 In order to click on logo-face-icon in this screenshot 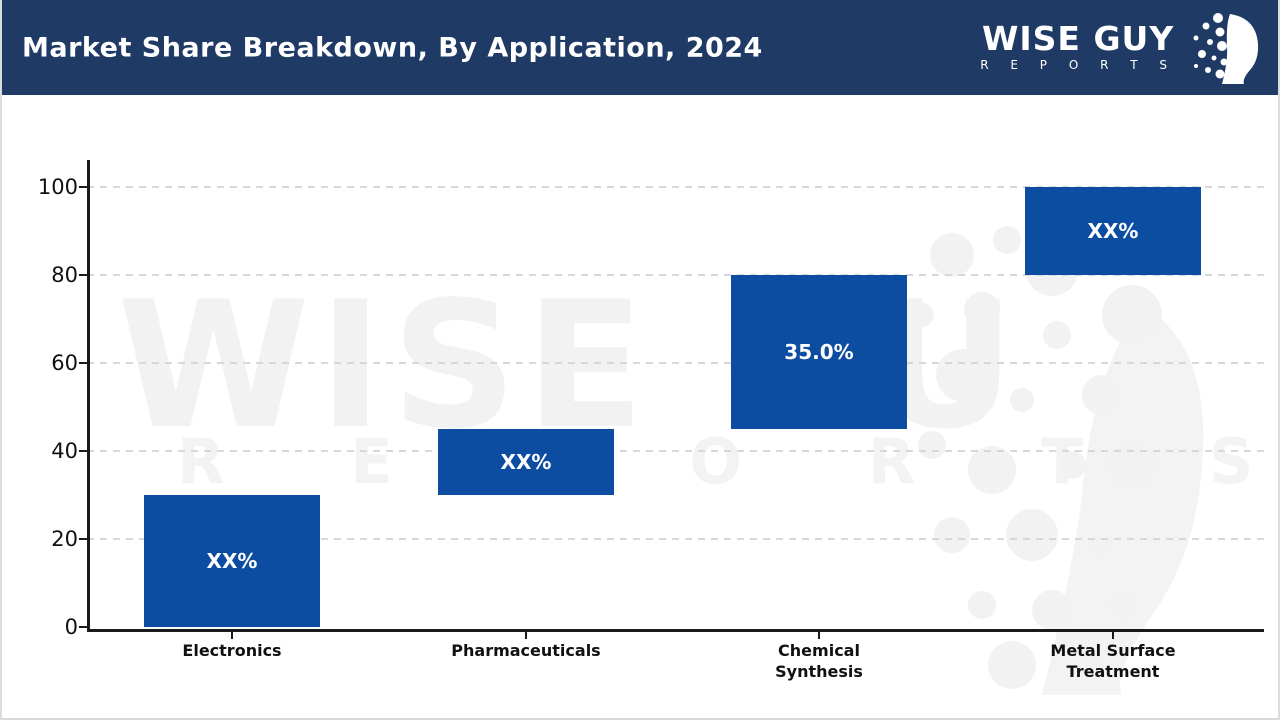, I will do `click(1226, 48)`.